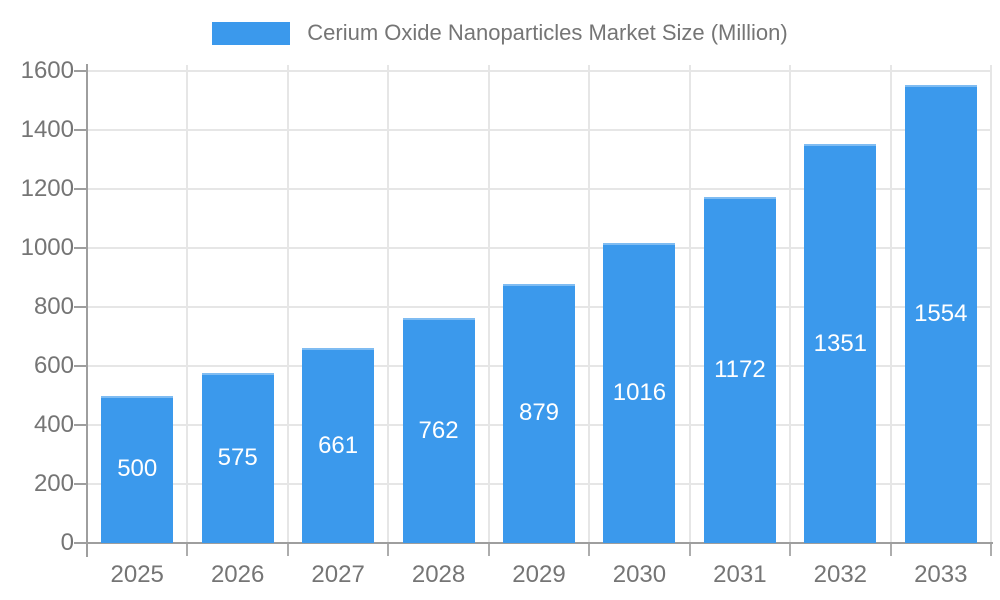  I want to click on y-tick-label: 200, so click(53, 483).